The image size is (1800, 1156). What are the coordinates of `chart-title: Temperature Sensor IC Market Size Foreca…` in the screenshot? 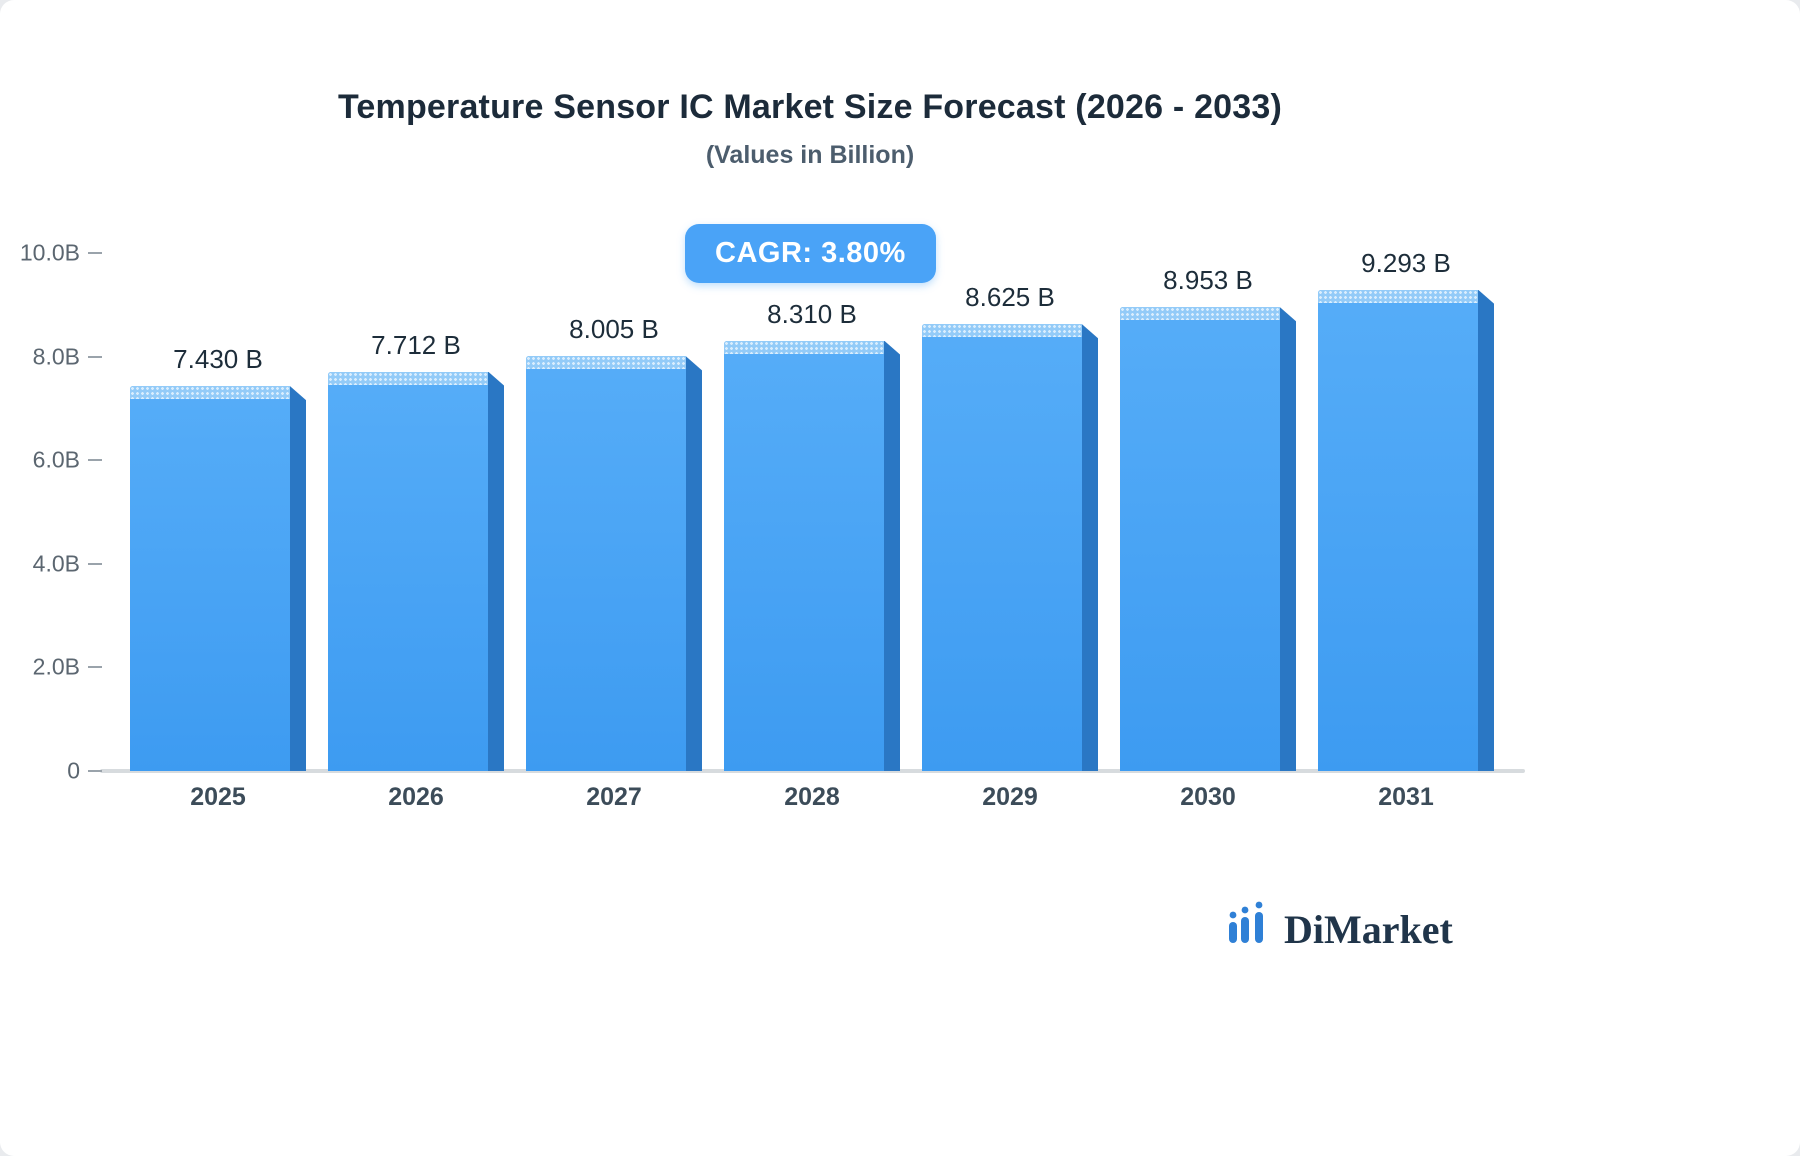 It's located at (810, 107).